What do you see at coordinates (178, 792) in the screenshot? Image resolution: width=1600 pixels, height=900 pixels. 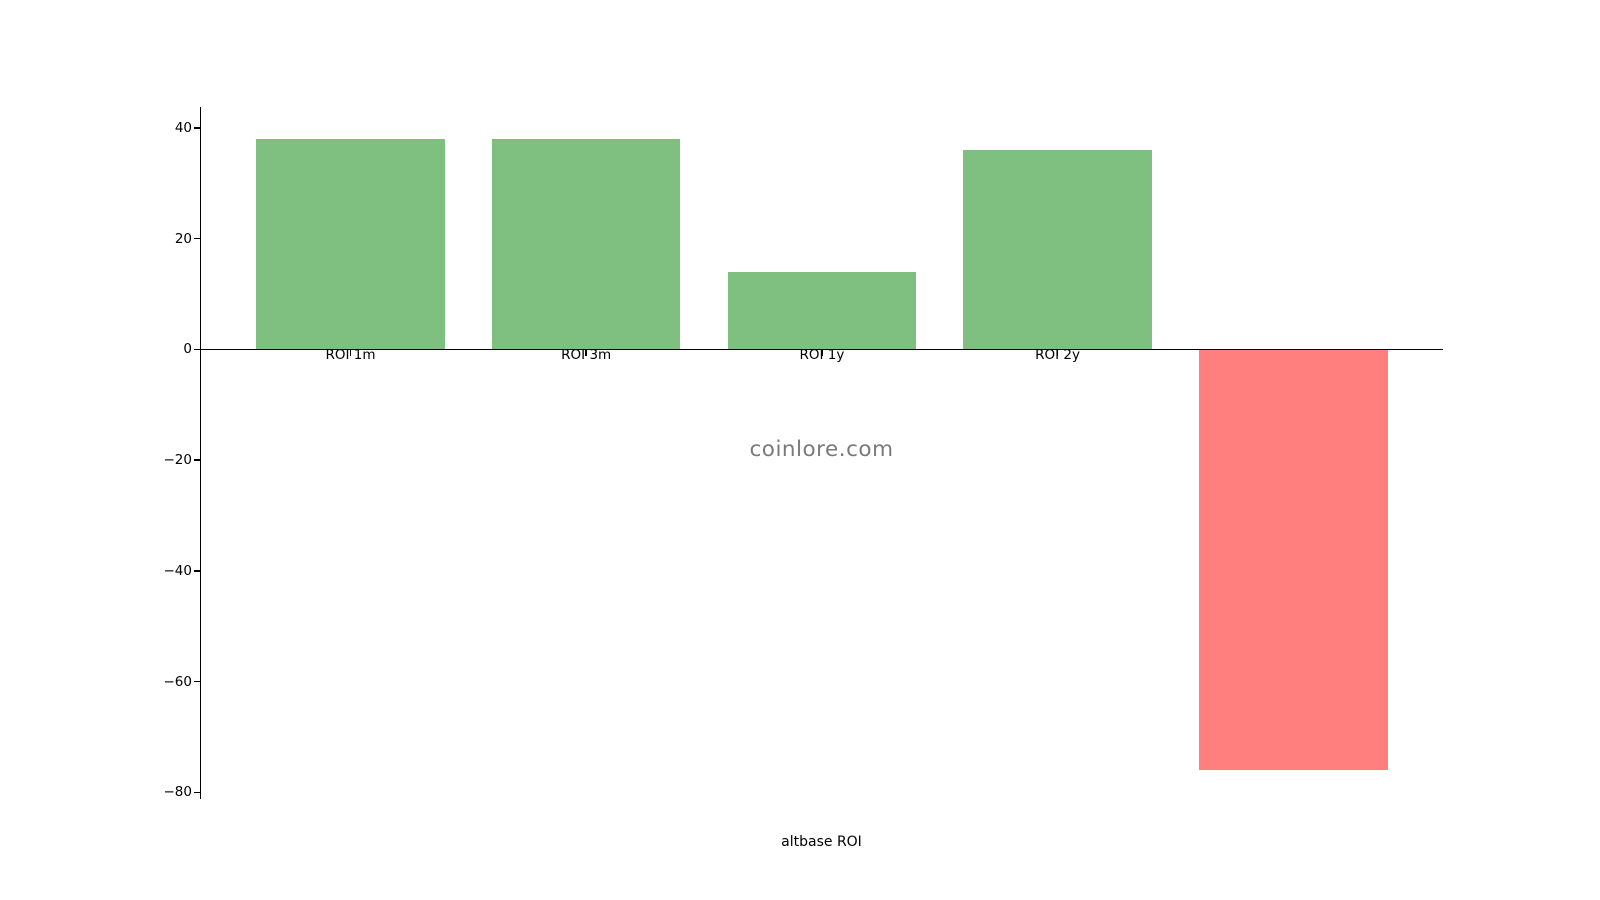 I see `y-axis-tick-label: −80` at bounding box center [178, 792].